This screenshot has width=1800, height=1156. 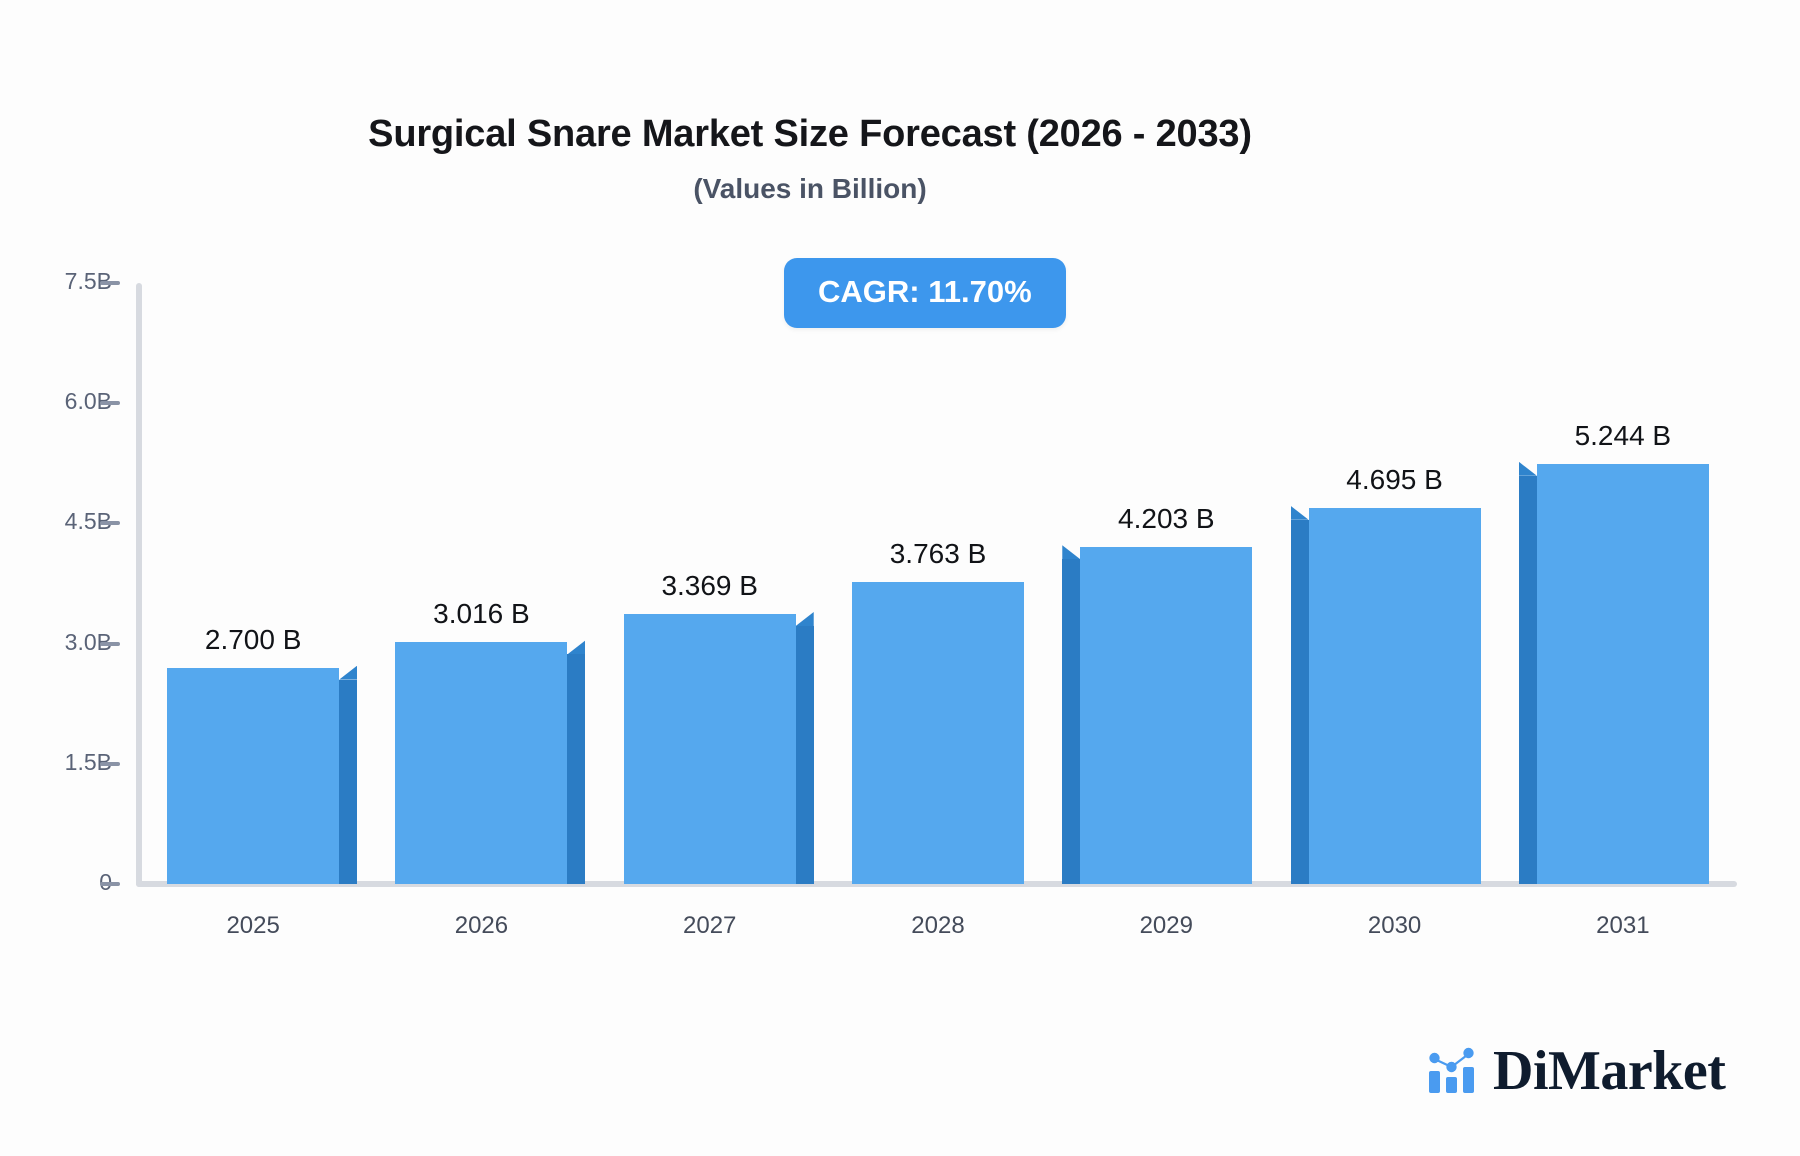 I want to click on bar-value-label: 3.763 B, so click(x=938, y=554).